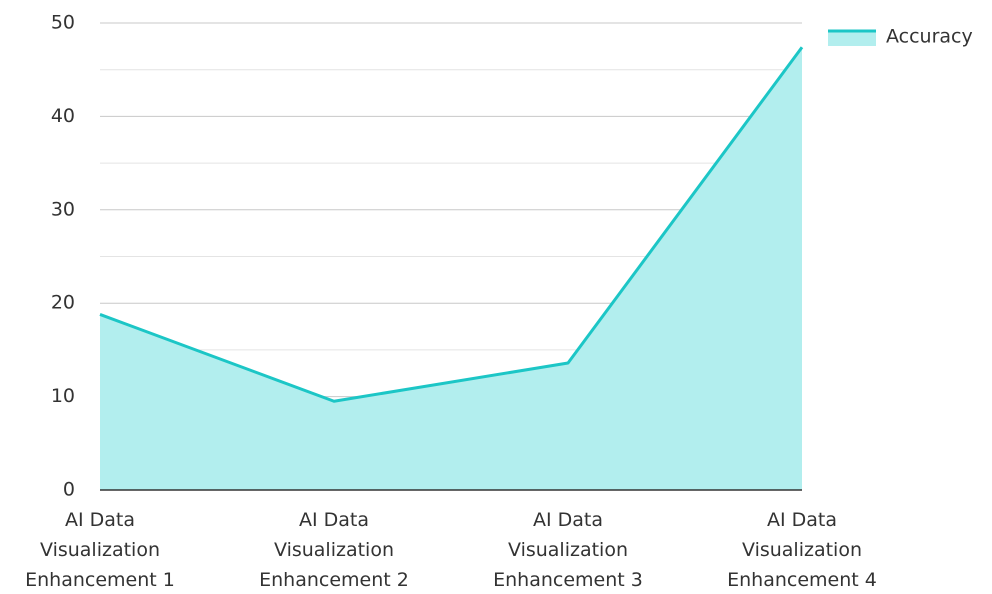  What do you see at coordinates (568, 550) in the screenshot?
I see `x-tick-label: AI Data Visualization Enhancement 3` at bounding box center [568, 550].